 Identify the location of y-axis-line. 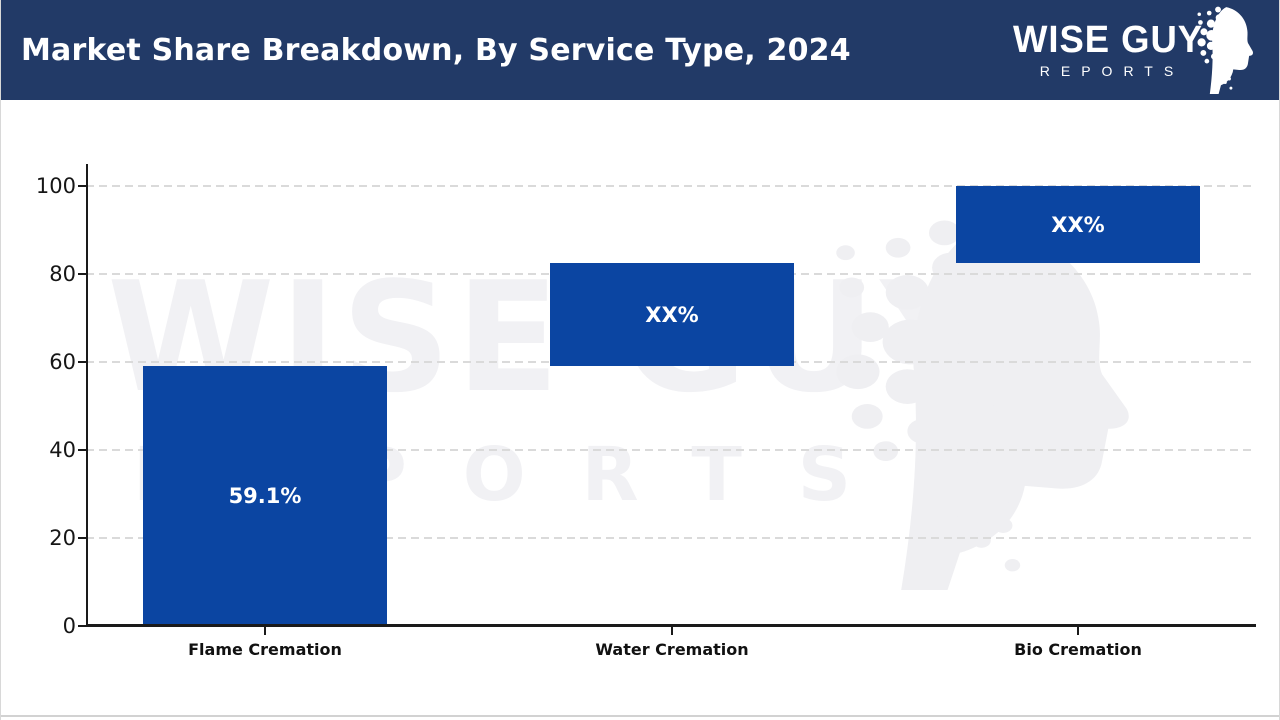
(87, 395).